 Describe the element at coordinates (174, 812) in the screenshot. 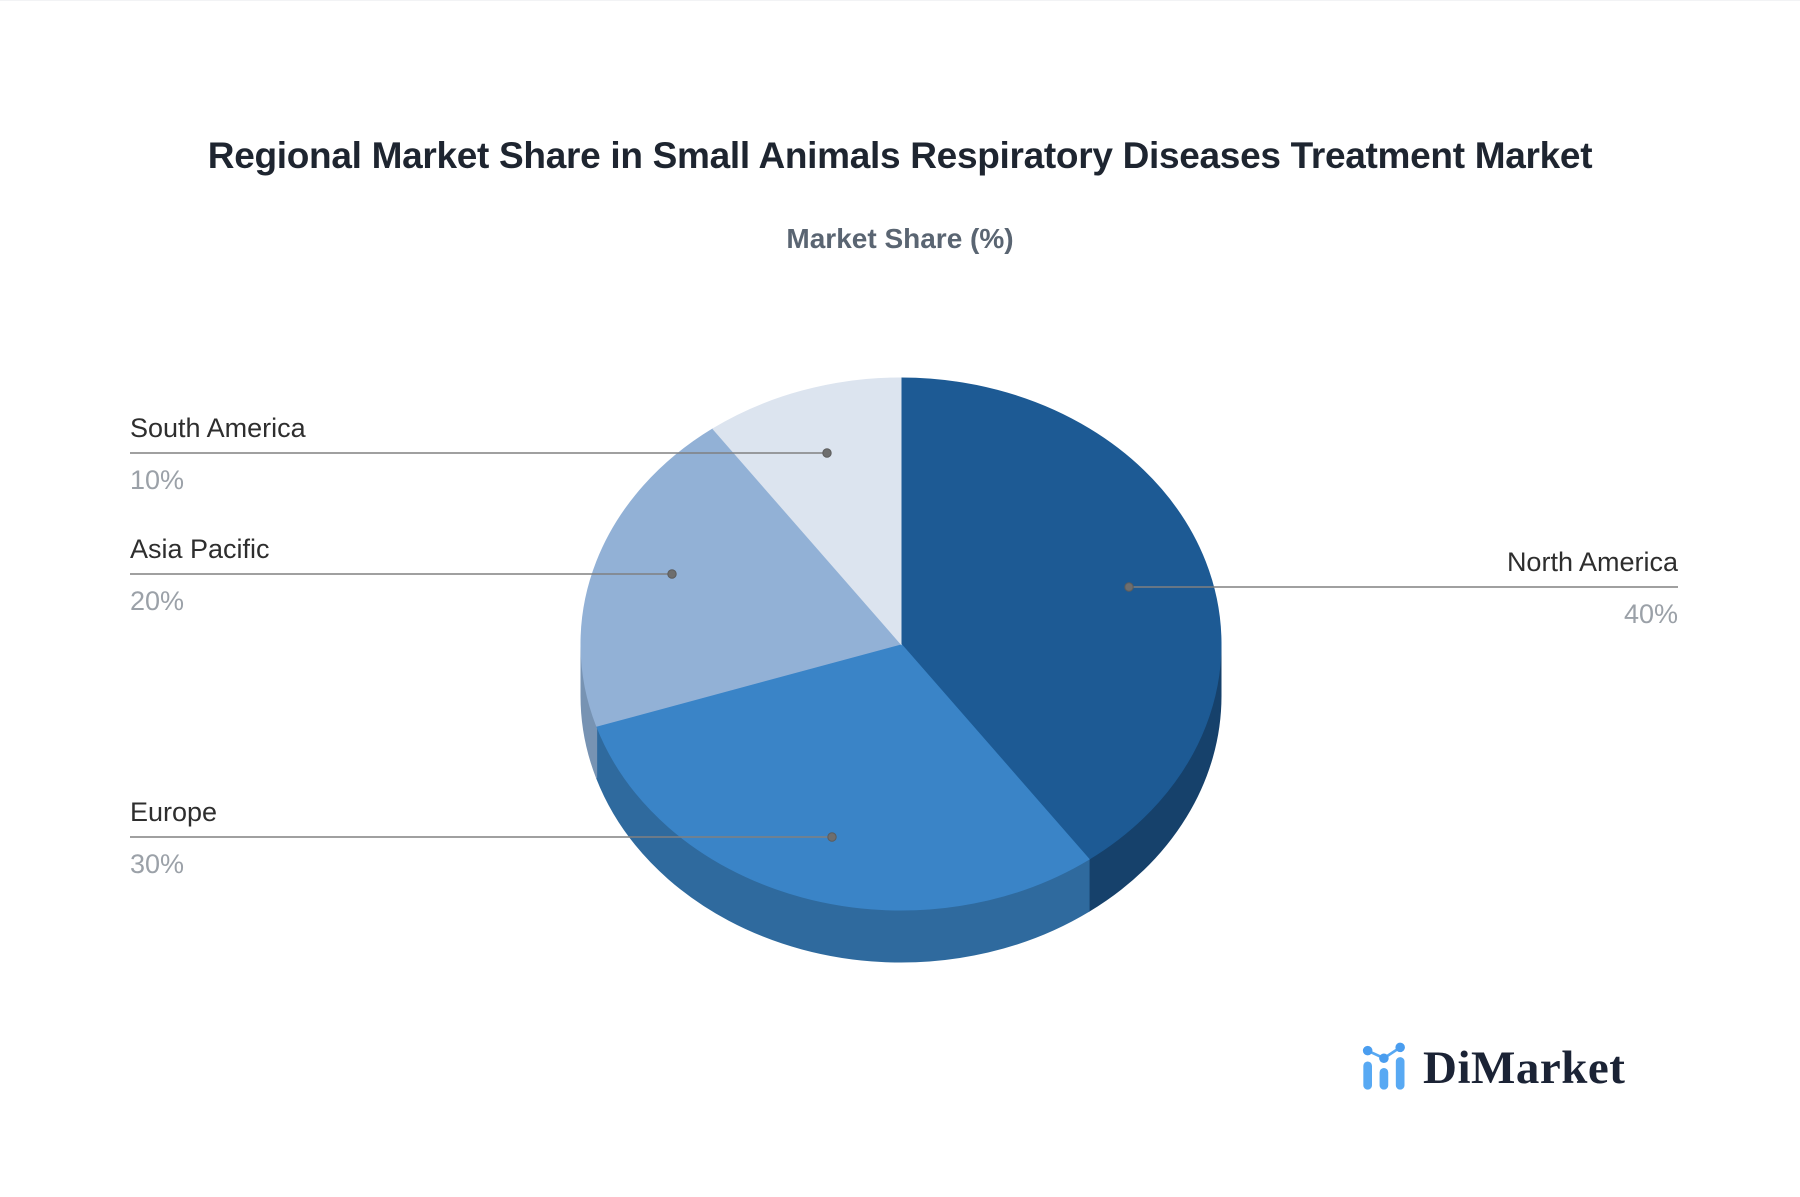

I see `slice-label-europe: Europe` at that location.